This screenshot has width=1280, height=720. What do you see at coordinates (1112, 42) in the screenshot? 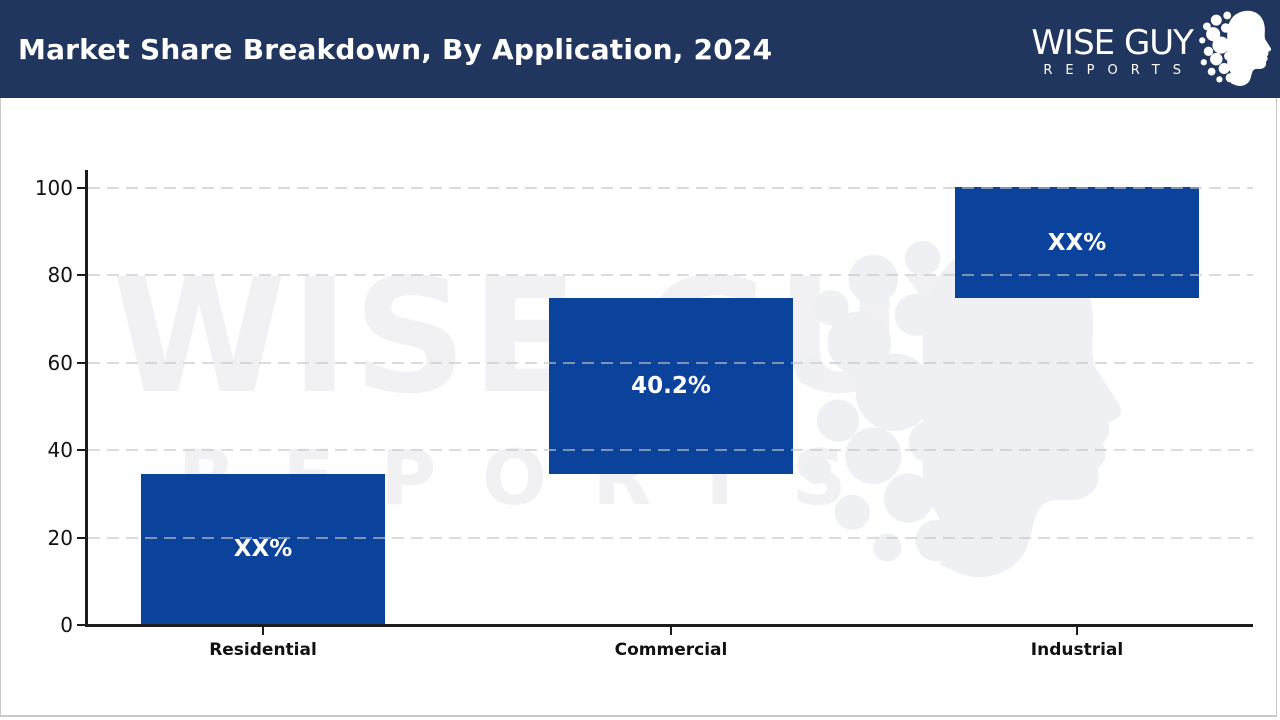
I see `logo-wordmark: WISE GUY` at bounding box center [1112, 42].